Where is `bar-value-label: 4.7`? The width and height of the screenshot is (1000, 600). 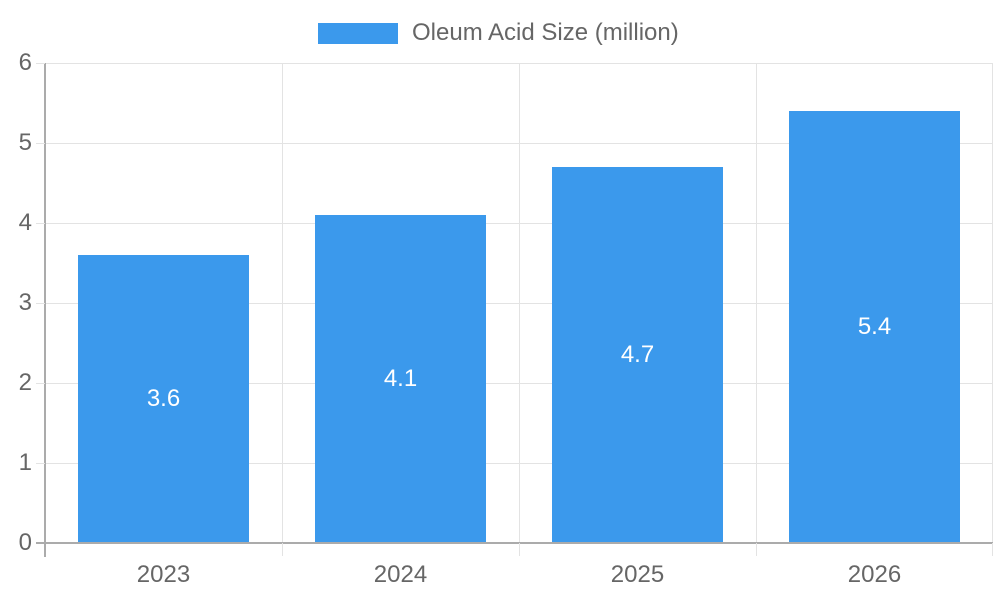 bar-value-label: 4.7 is located at coordinates (637, 354).